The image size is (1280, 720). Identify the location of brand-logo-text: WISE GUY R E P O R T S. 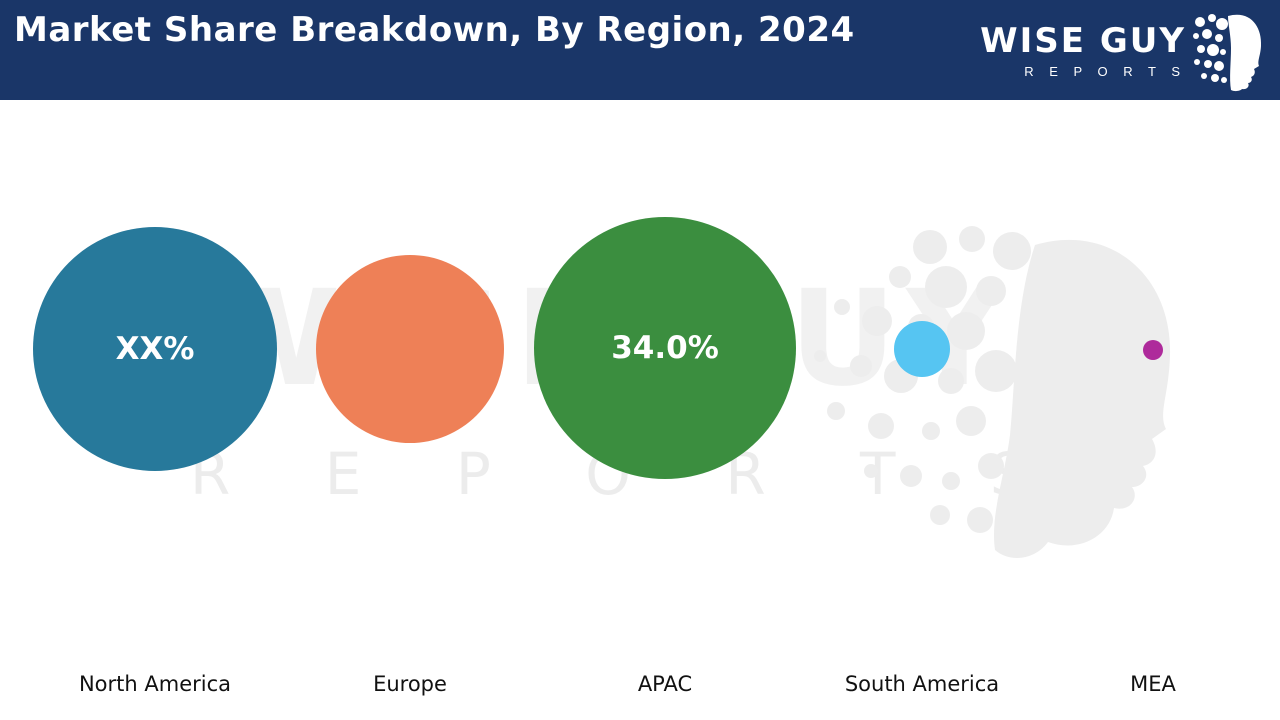
(1083, 50).